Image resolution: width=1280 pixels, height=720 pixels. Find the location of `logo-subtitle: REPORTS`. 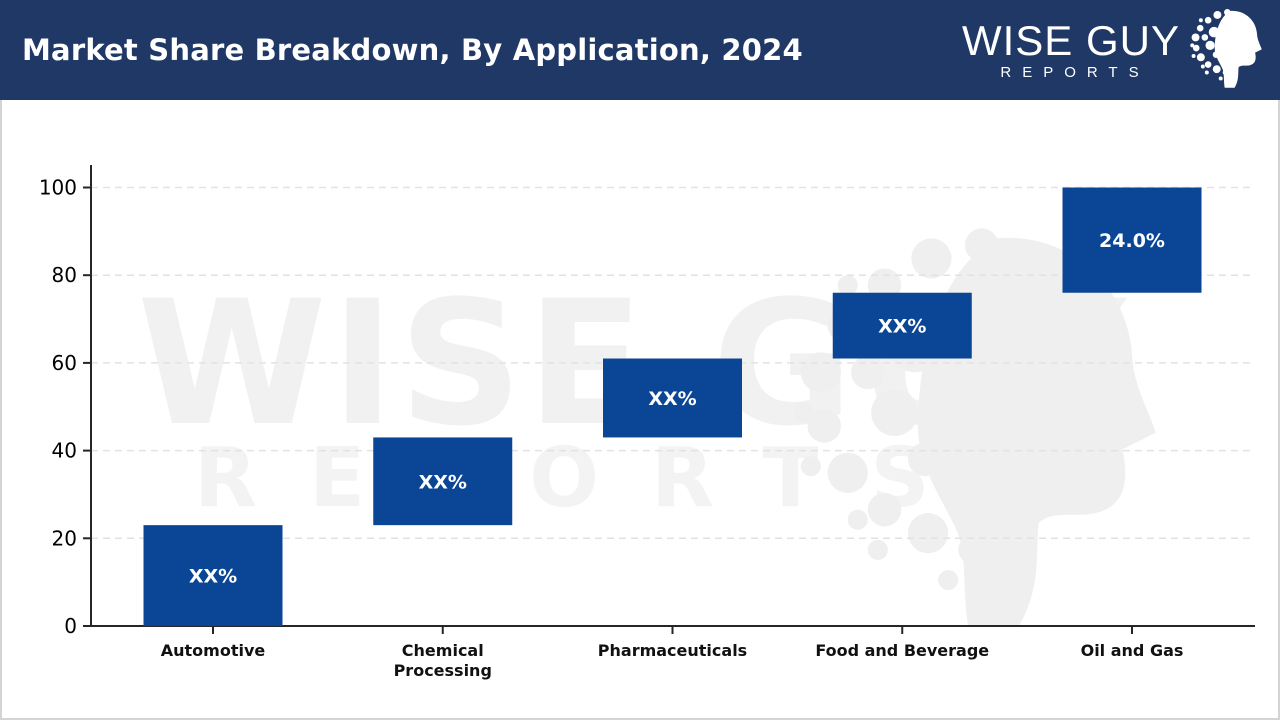

logo-subtitle: REPORTS is located at coordinates (1075, 72).